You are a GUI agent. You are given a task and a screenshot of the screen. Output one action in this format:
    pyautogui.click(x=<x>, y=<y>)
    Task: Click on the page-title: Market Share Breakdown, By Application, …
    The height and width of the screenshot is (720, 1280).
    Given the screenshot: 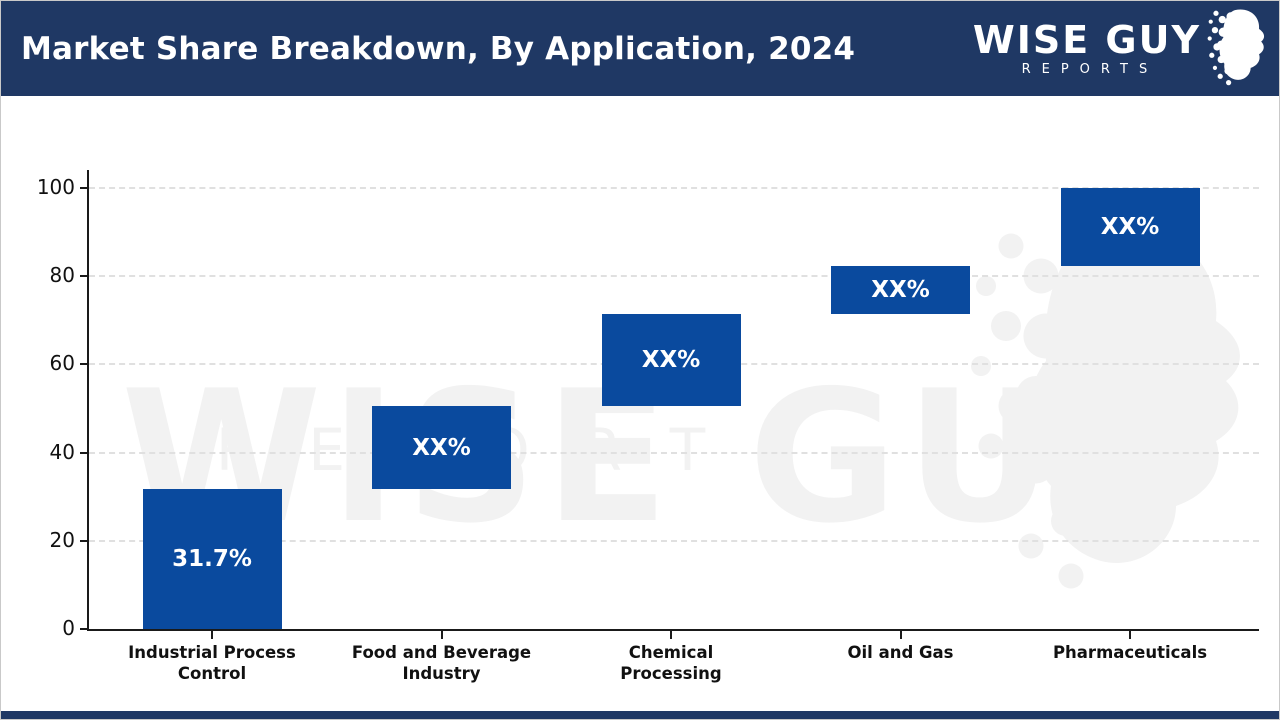 What is the action you would take?
    pyautogui.click(x=438, y=48)
    